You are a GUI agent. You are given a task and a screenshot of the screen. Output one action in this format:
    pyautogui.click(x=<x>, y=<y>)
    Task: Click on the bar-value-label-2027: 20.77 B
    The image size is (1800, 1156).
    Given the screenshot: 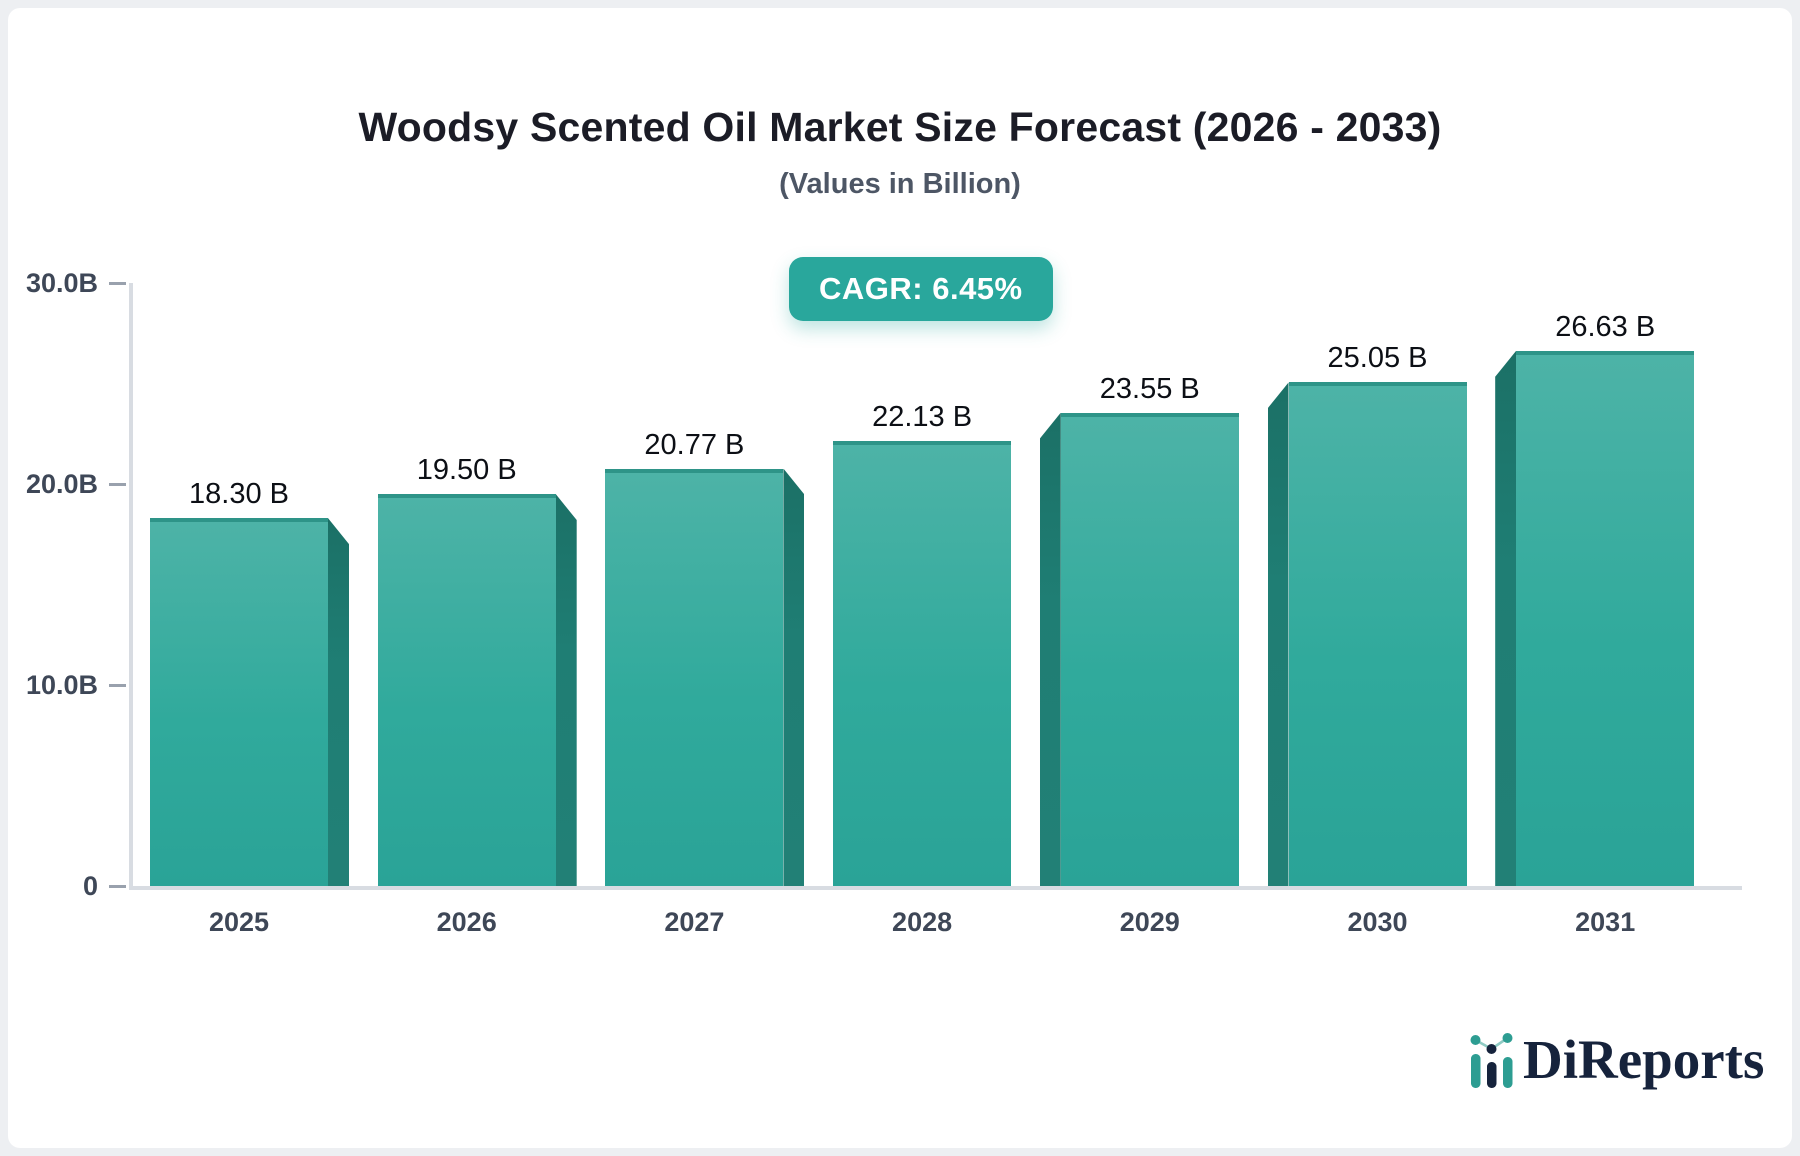 What is the action you would take?
    pyautogui.click(x=694, y=444)
    